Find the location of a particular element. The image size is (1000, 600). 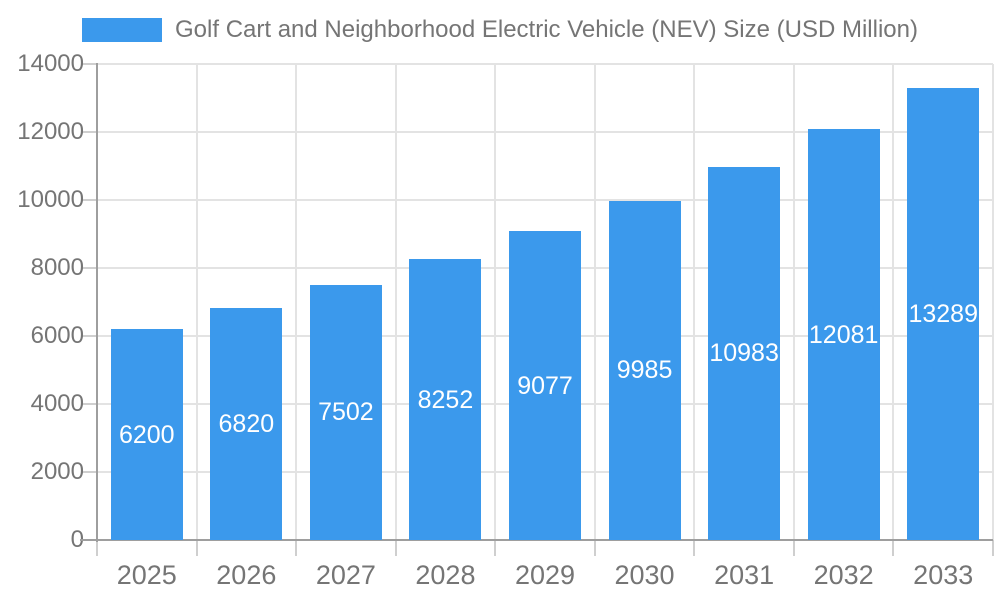

bar-value-label: 10983 is located at coordinates (744, 353).